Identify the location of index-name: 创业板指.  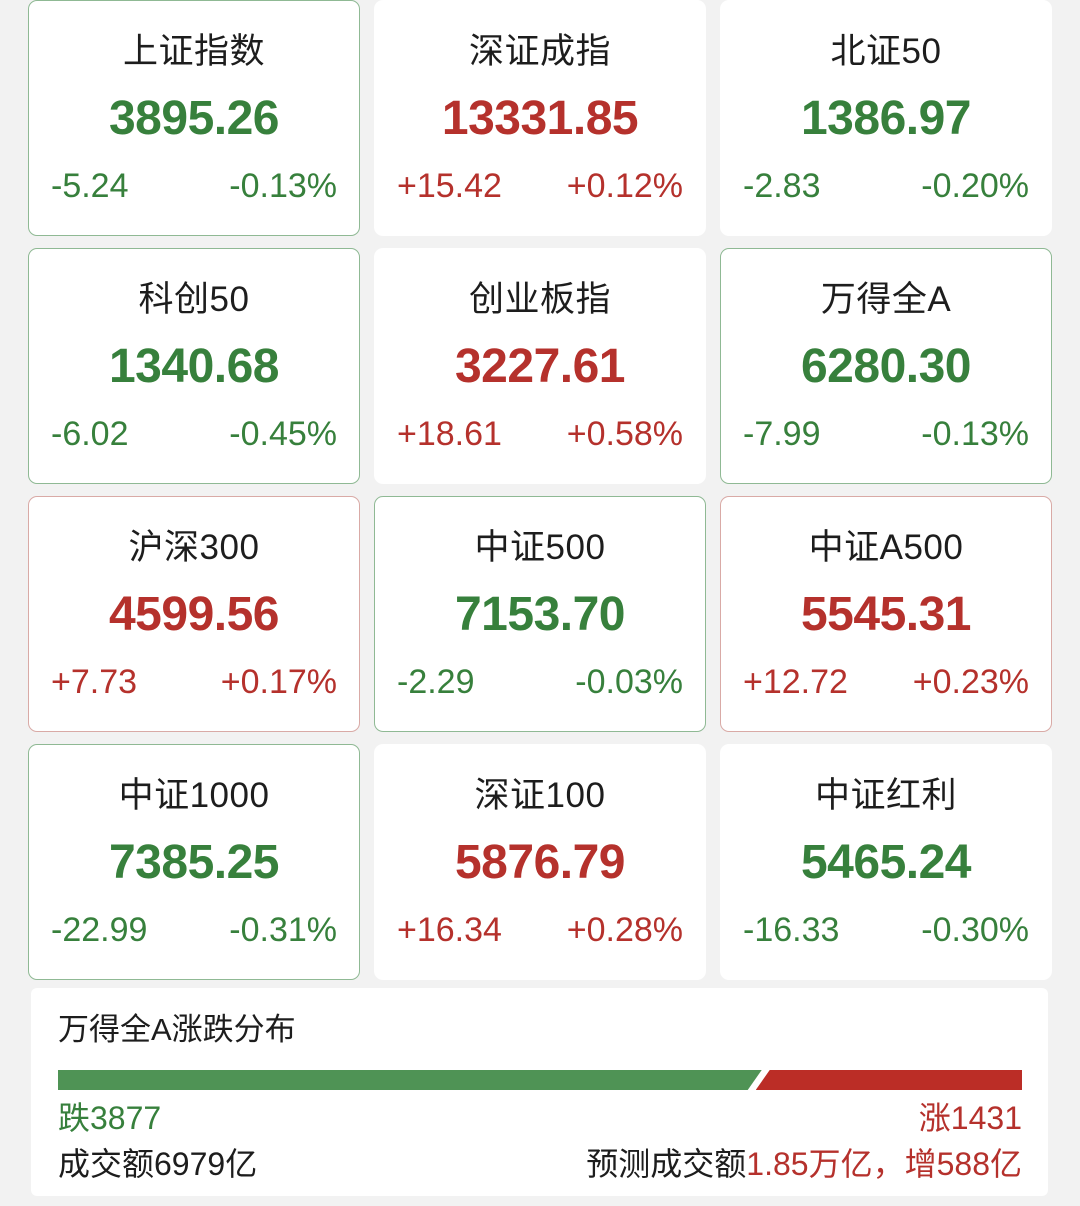
(539, 299).